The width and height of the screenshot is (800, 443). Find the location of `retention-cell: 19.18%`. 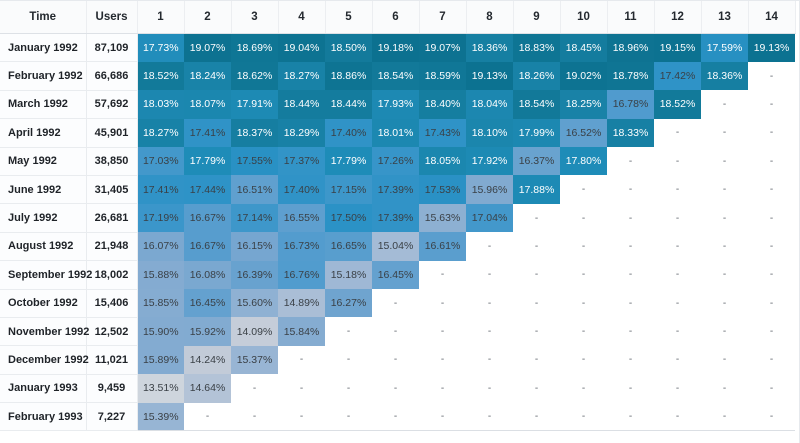

retention-cell: 19.18% is located at coordinates (395, 47).